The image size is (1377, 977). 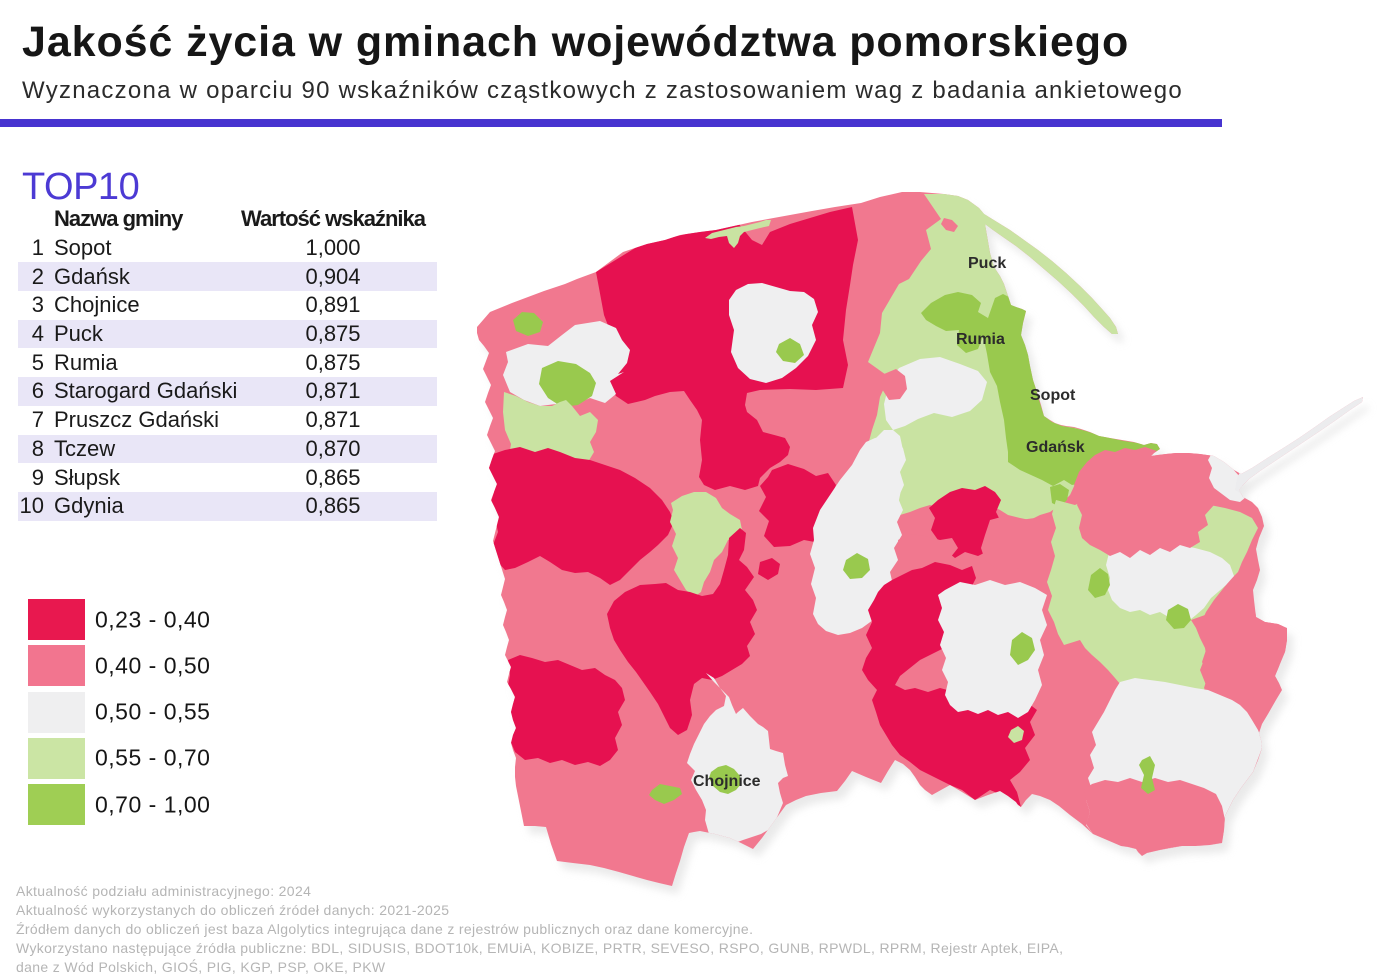 I want to click on svg-text: Sopot, so click(x=1053, y=395).